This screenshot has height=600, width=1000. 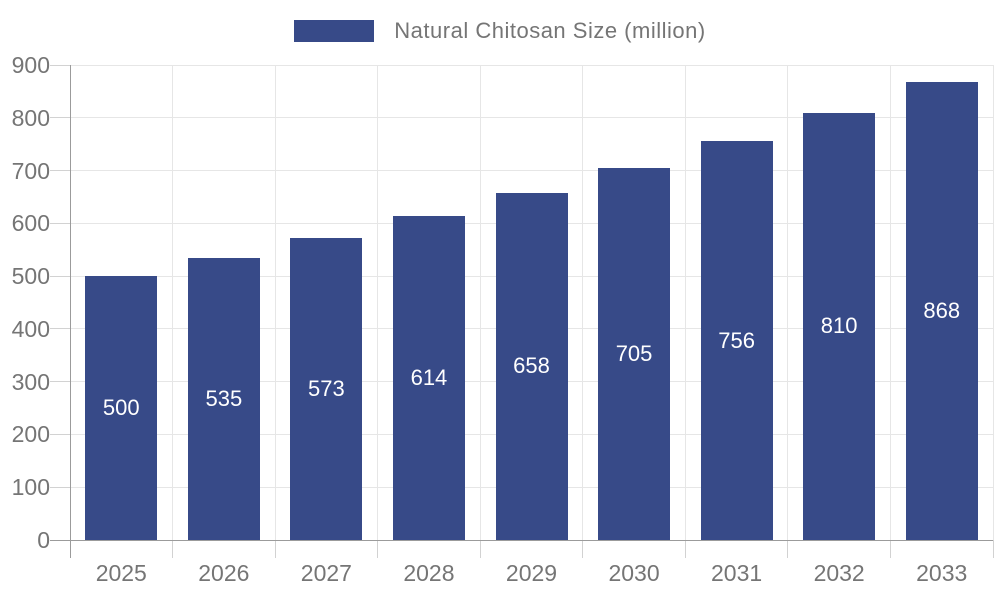 What do you see at coordinates (70, 311) in the screenshot?
I see `y-axis-line` at bounding box center [70, 311].